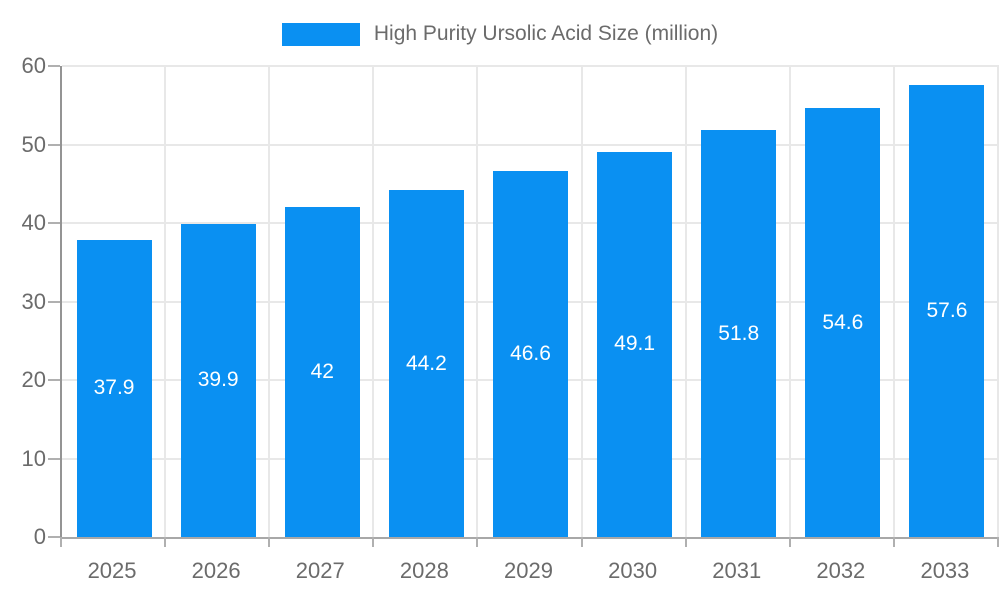 The height and width of the screenshot is (600, 1000). I want to click on chart-legend: High Purity Ursolic Acid Size (million), so click(500, 34).